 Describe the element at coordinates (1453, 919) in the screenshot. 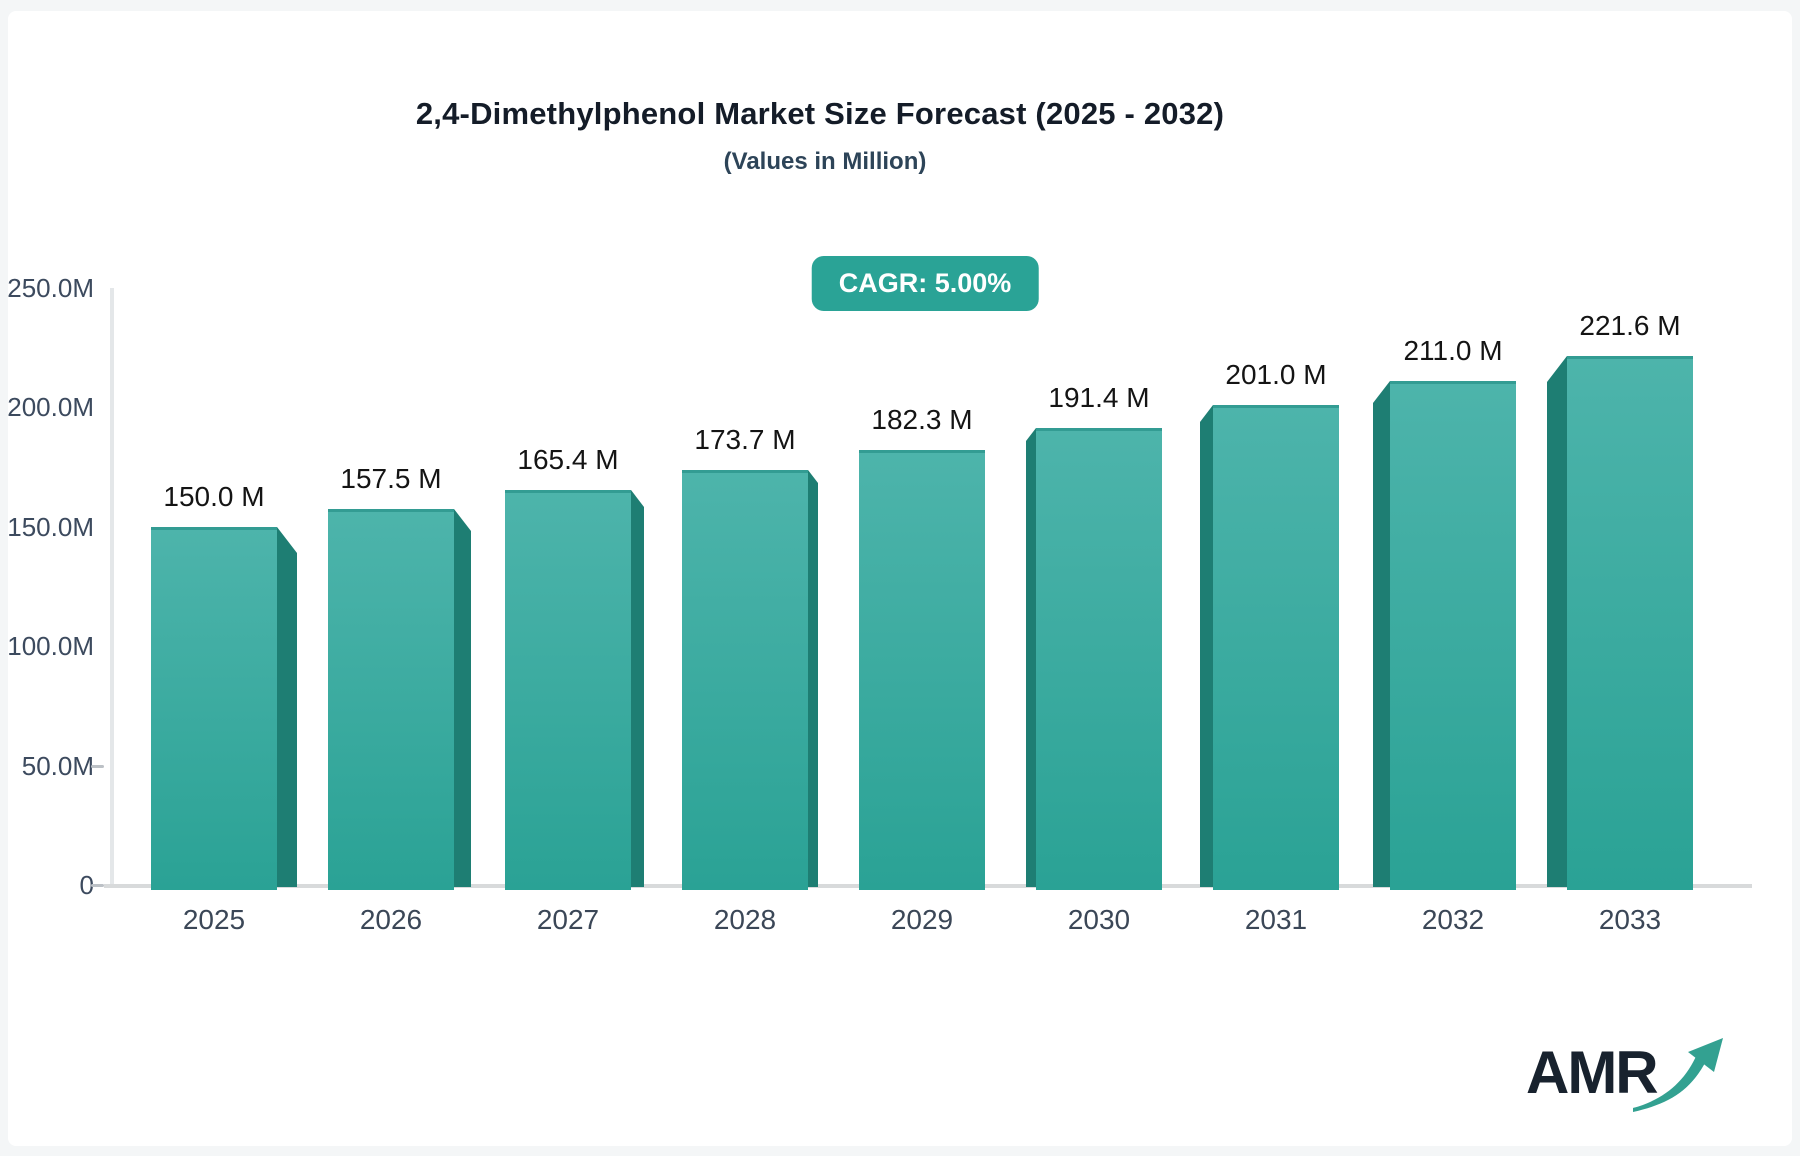

I see `x-axis-label-2032: 2032` at that location.